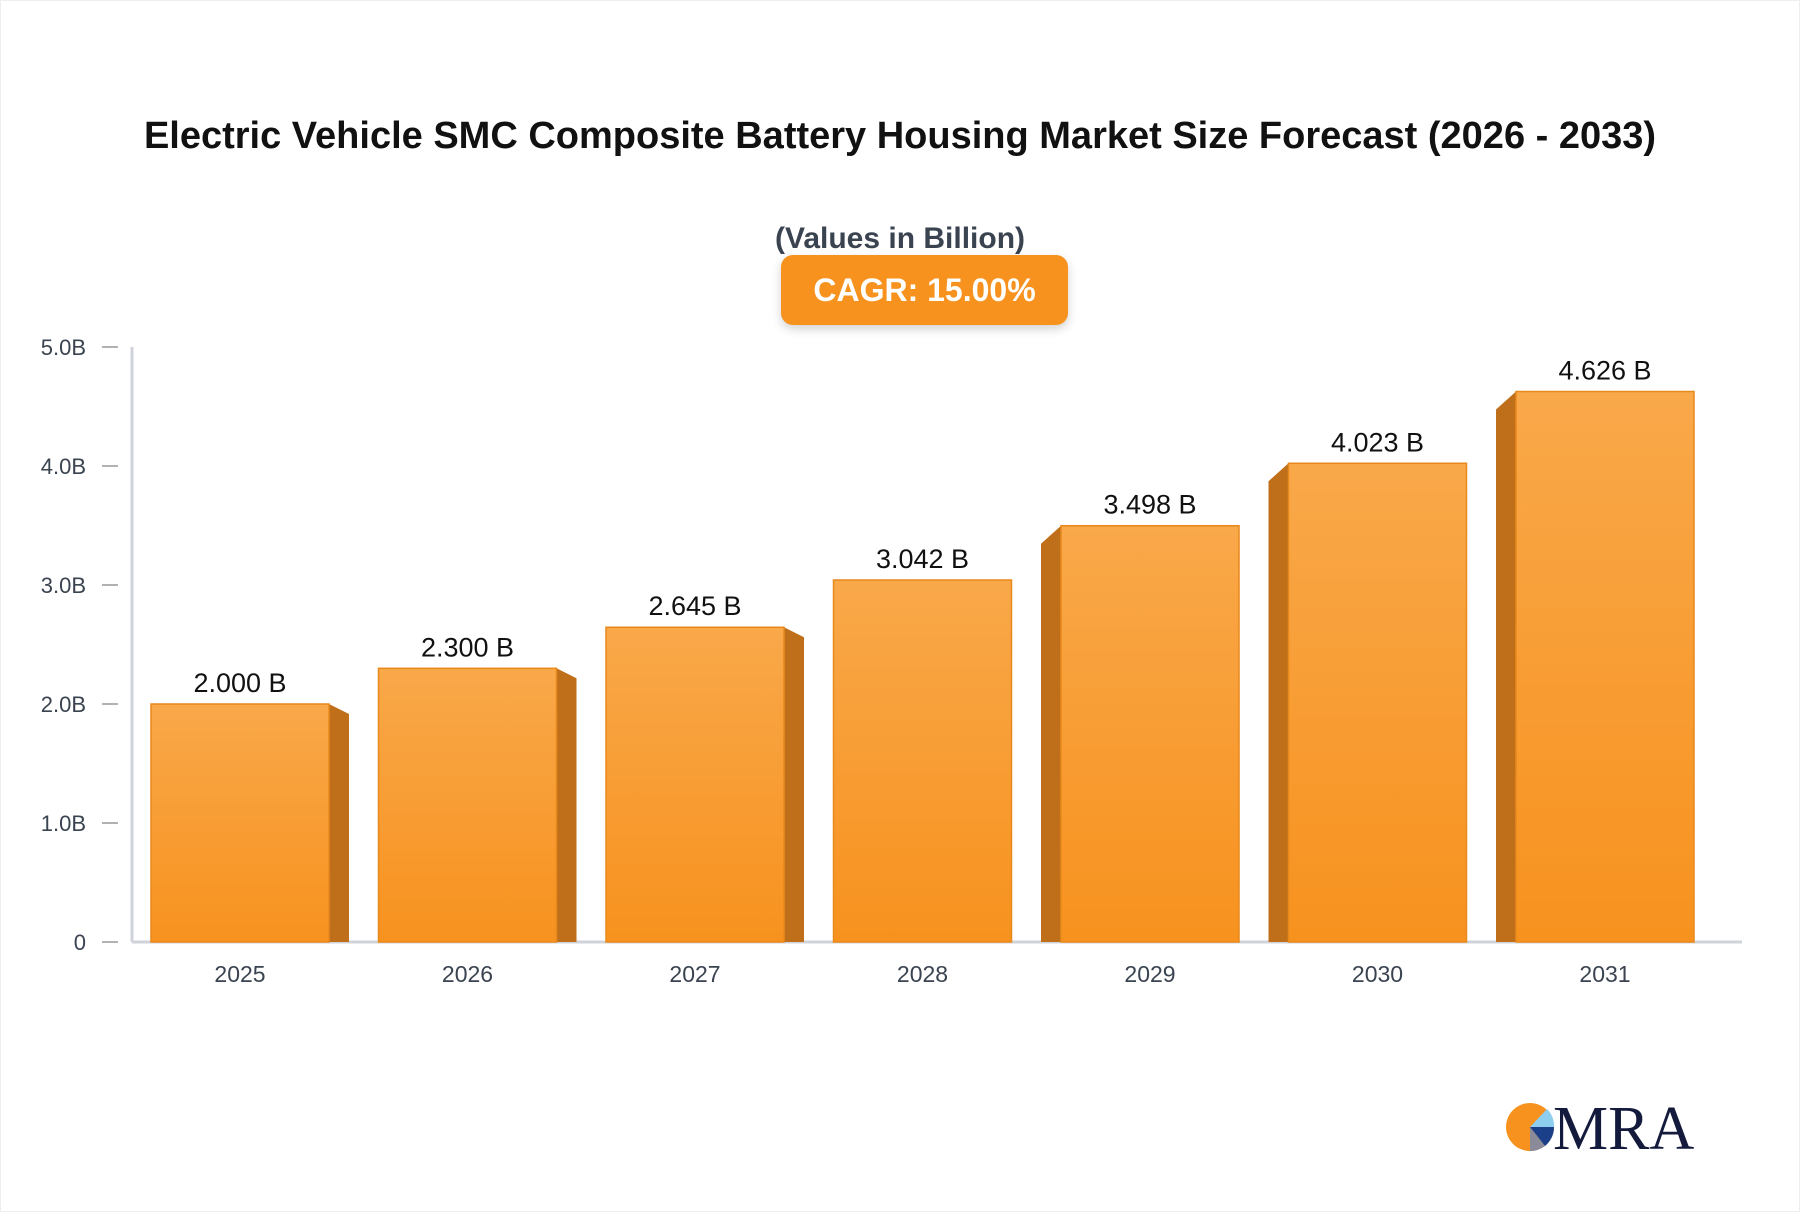 The height and width of the screenshot is (1212, 1800). What do you see at coordinates (467, 974) in the screenshot?
I see `x-tick-label: 2026` at bounding box center [467, 974].